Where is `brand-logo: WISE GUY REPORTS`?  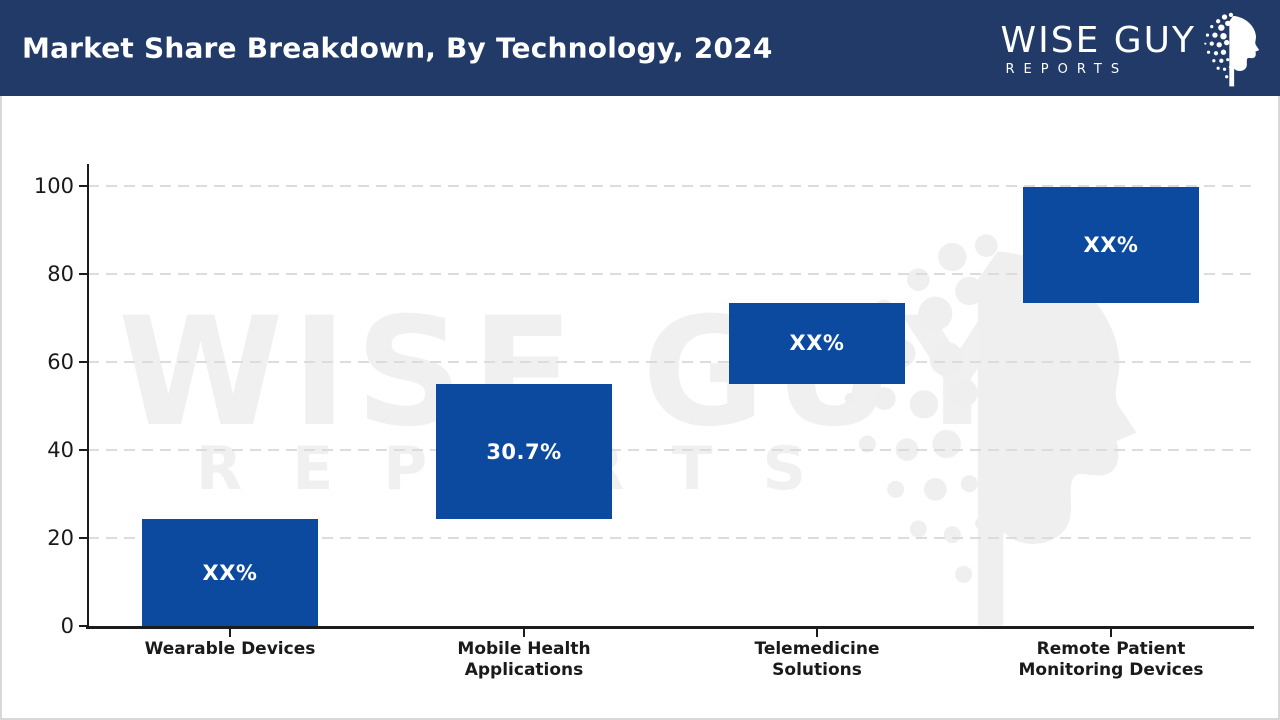 brand-logo: WISE GUY REPORTS is located at coordinates (1133, 49).